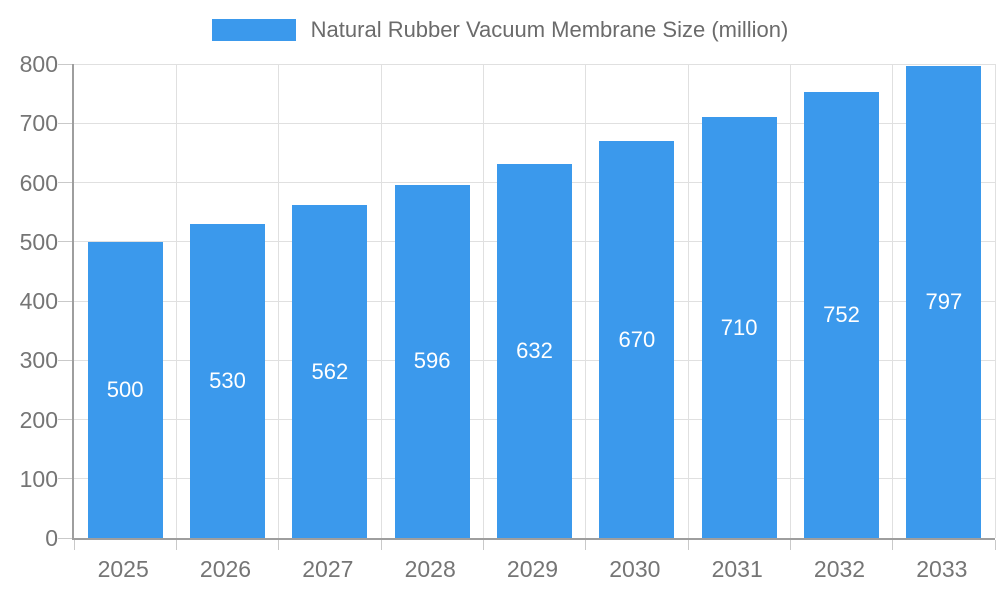 This screenshot has height=600, width=1000. Describe the element at coordinates (253, 30) in the screenshot. I see `legend-swatch-icon` at that location.